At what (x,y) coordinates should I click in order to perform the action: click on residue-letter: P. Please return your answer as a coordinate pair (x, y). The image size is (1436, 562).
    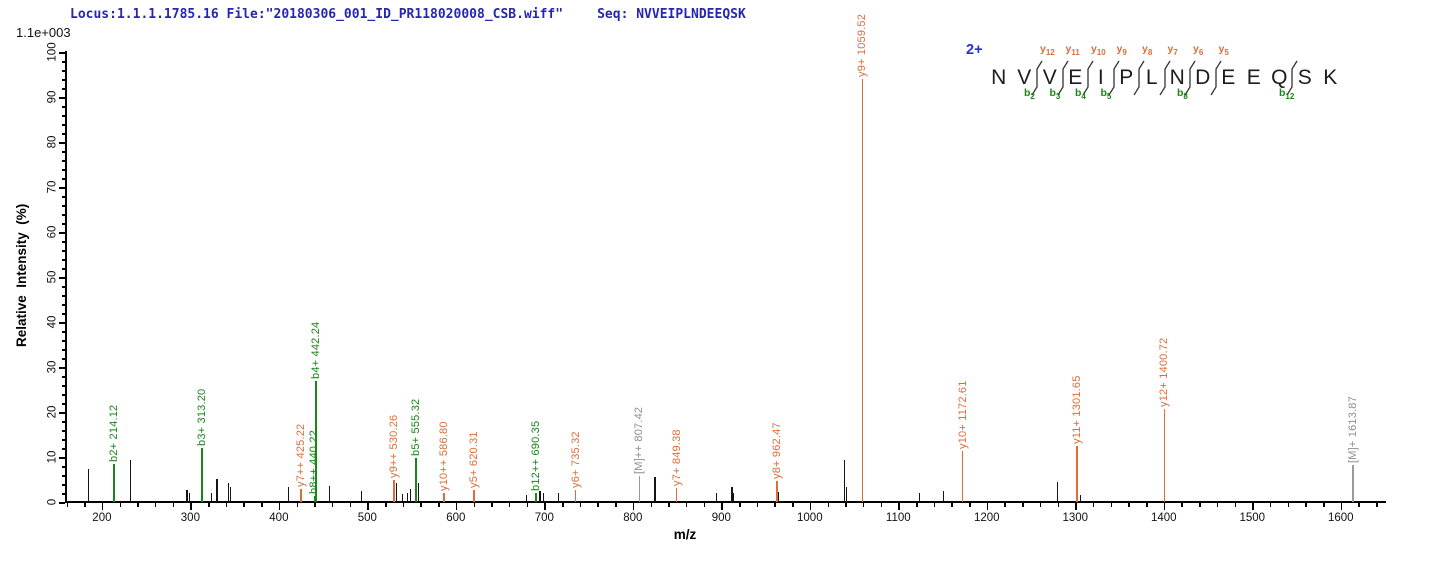
    Looking at the image, I should click on (1126, 77).